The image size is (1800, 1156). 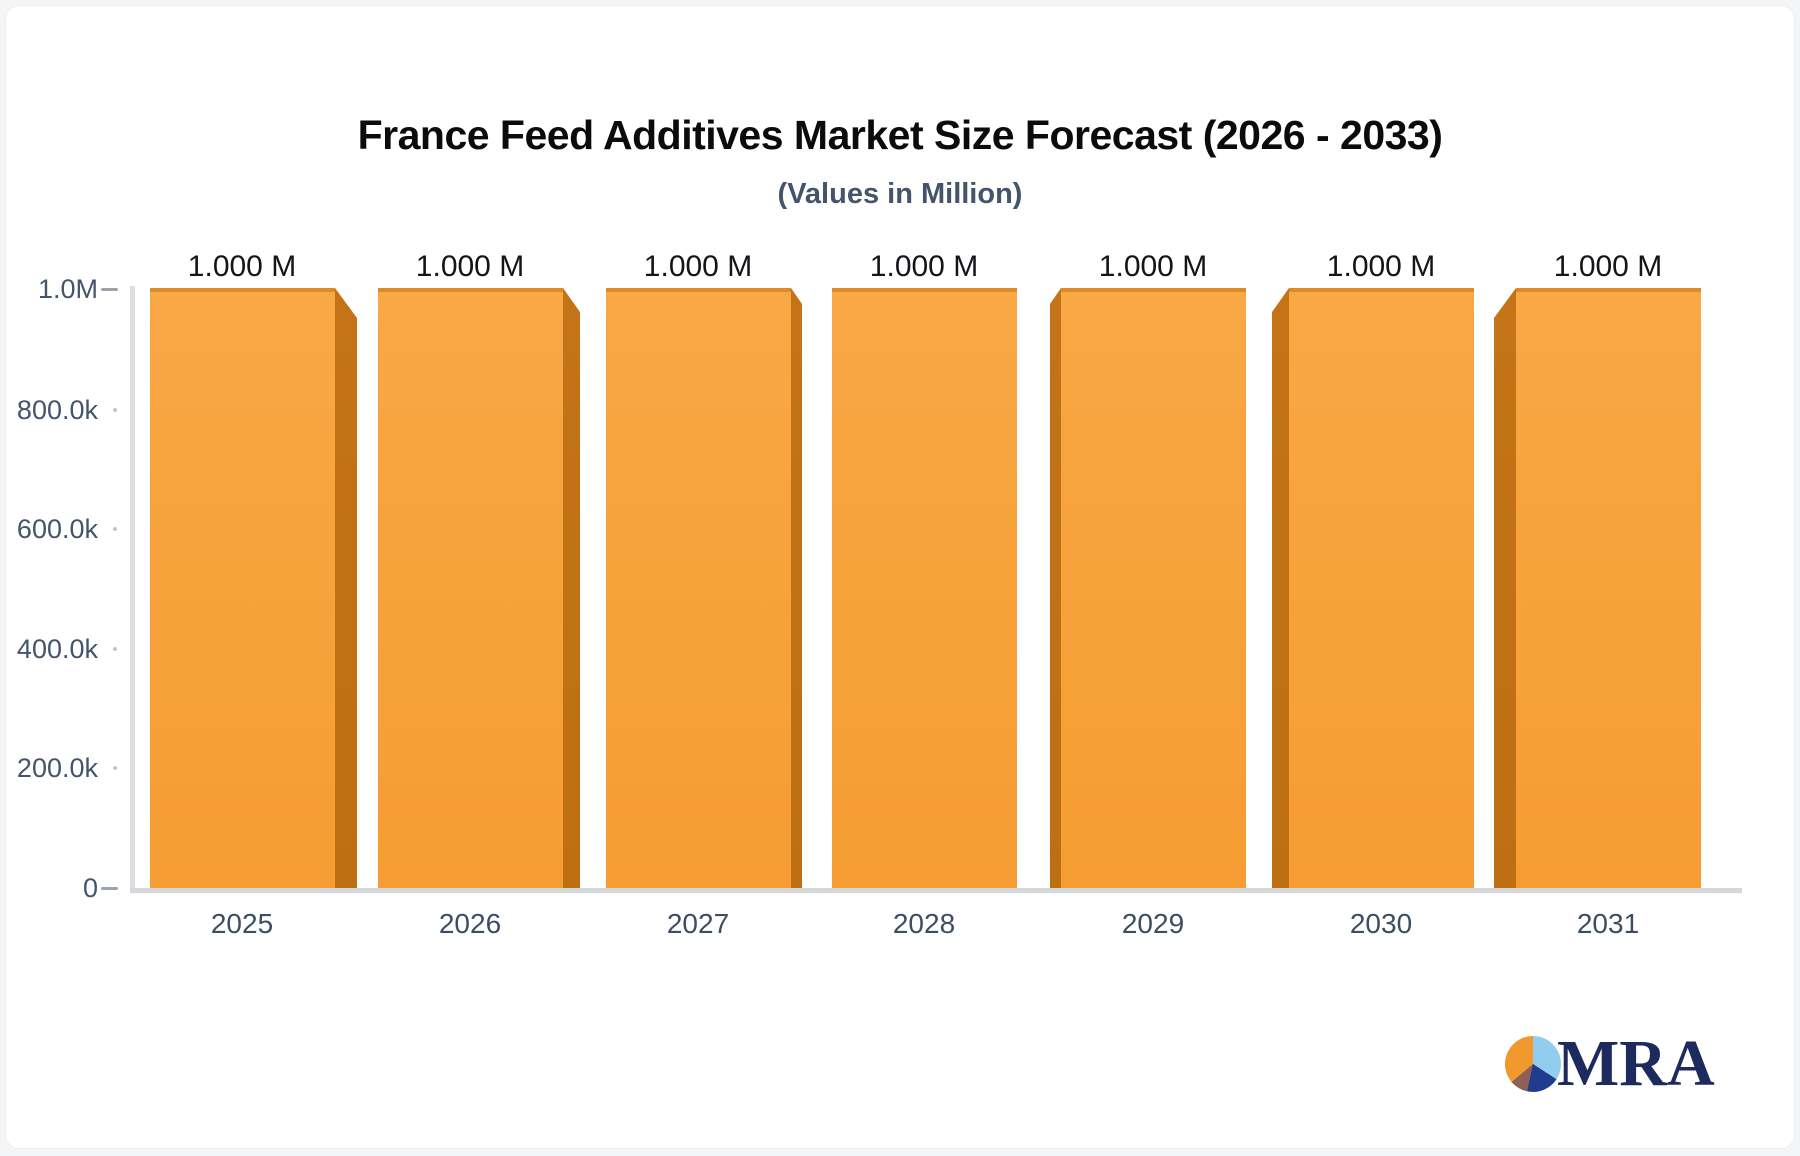 I want to click on x-axis-label-2025: 2025, so click(x=242, y=923).